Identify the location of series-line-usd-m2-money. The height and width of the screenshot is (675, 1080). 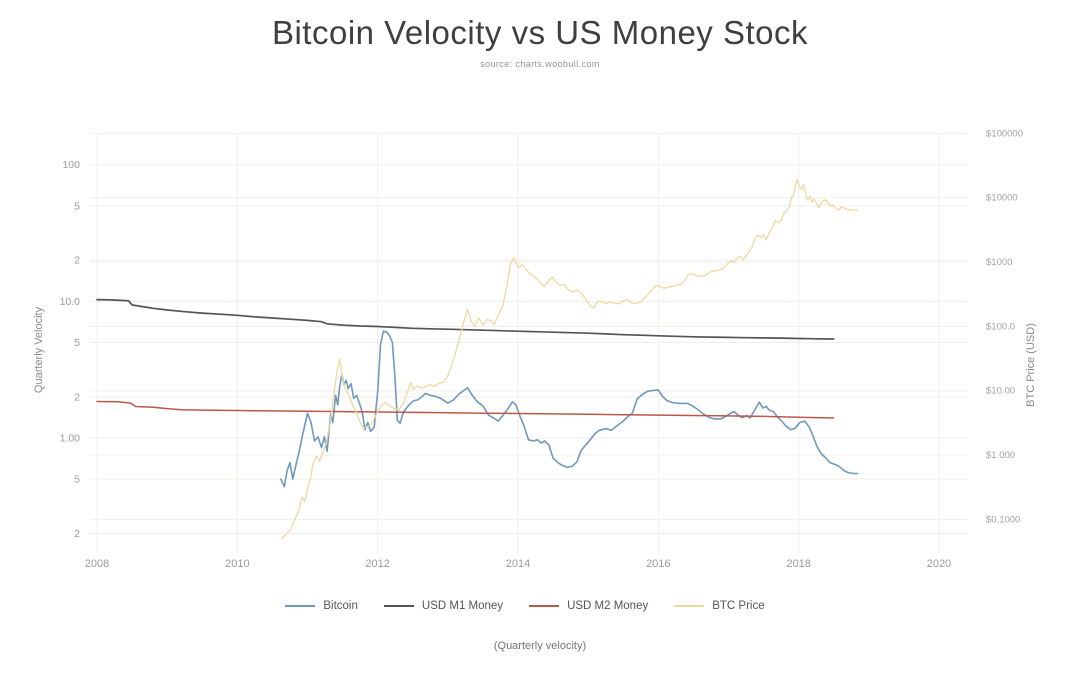
(465, 409).